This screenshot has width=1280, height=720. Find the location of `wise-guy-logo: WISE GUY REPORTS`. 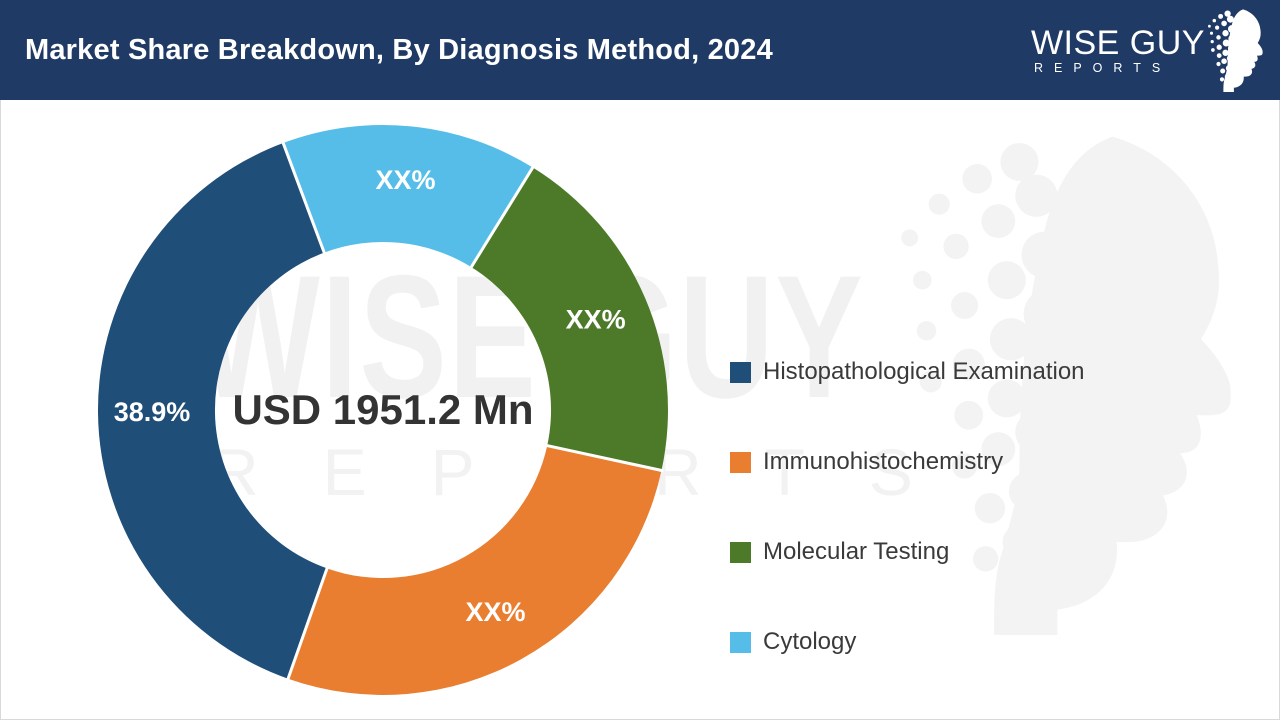

wise-guy-logo: WISE GUY REPORTS is located at coordinates (1147, 50).